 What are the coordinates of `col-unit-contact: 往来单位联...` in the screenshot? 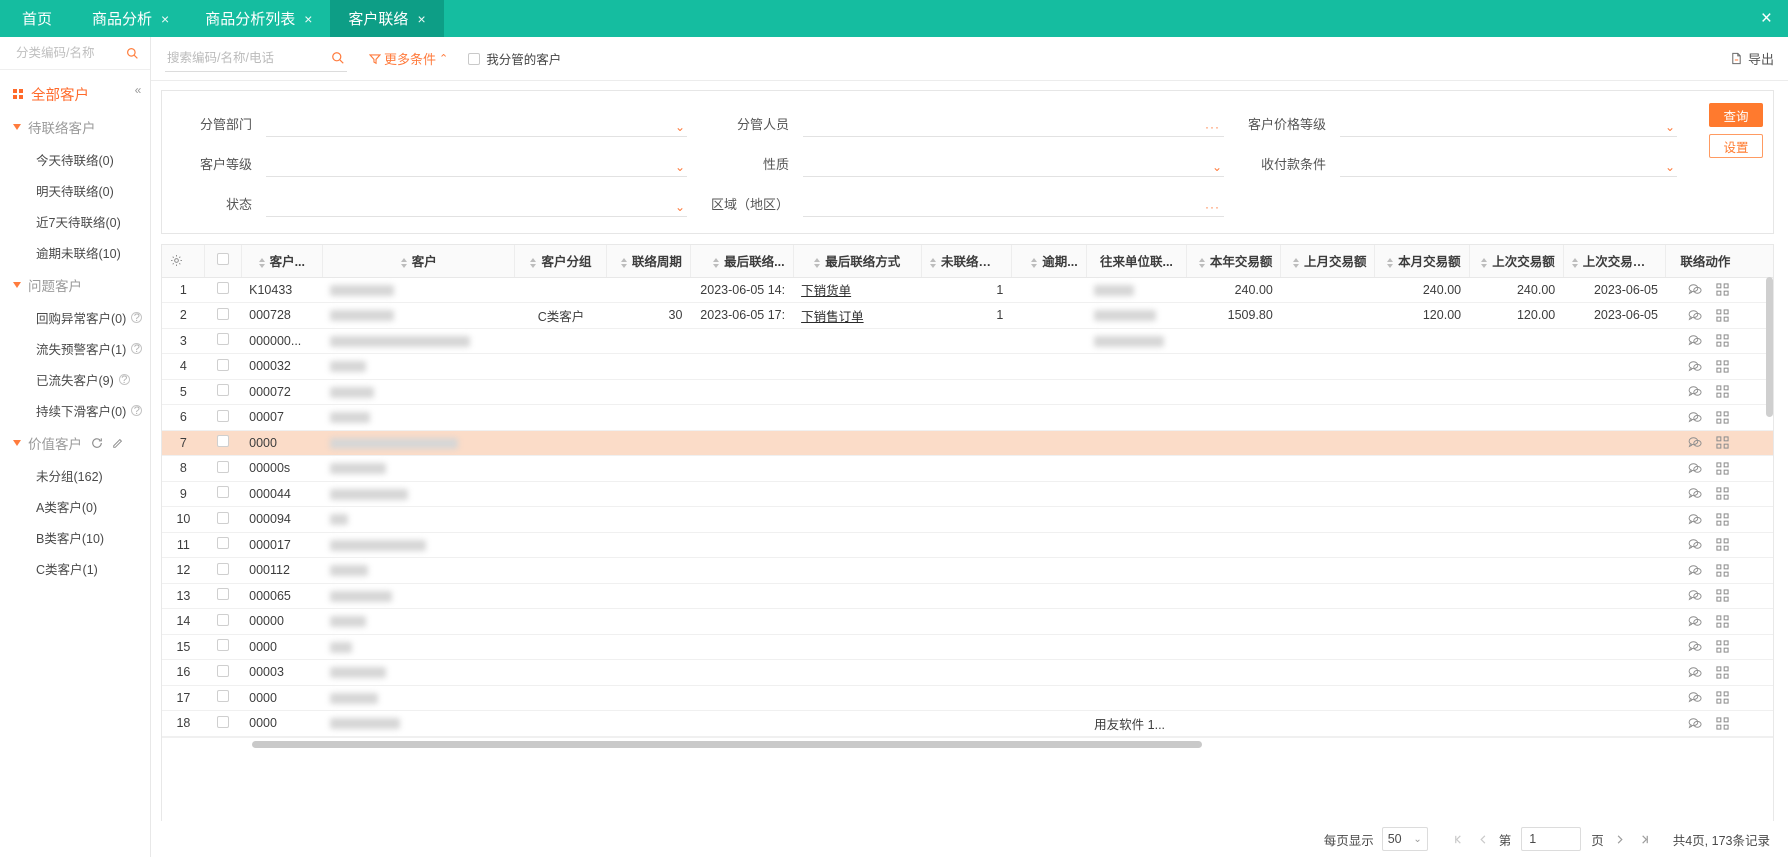 It's located at (1137, 261).